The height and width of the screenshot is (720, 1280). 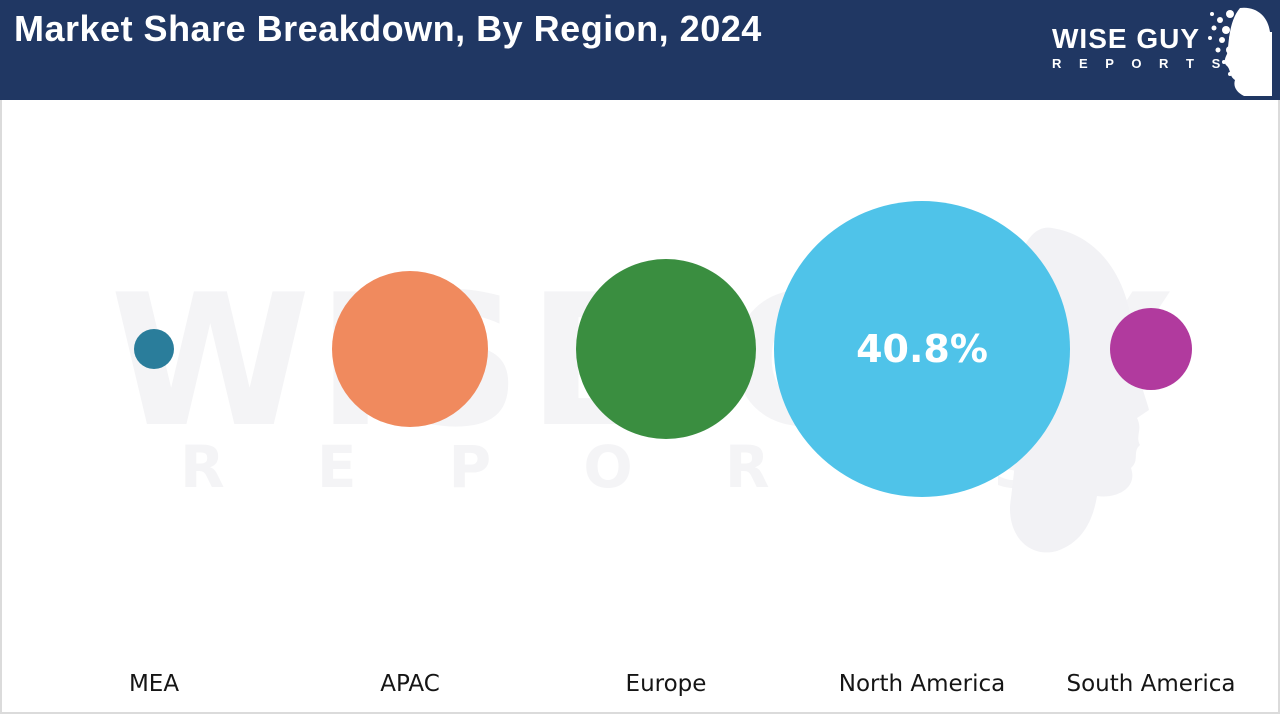 I want to click on wise-guy-logo: WISE GUY R E P O R T S, so click(x=1147, y=51).